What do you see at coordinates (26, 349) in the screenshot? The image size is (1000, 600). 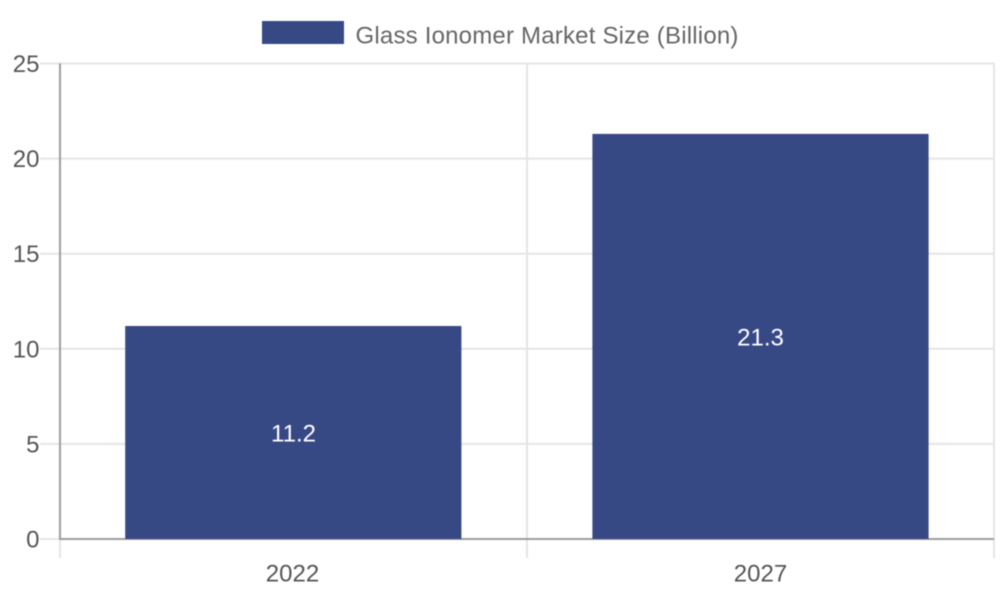 I see `svg-text: 10` at bounding box center [26, 349].